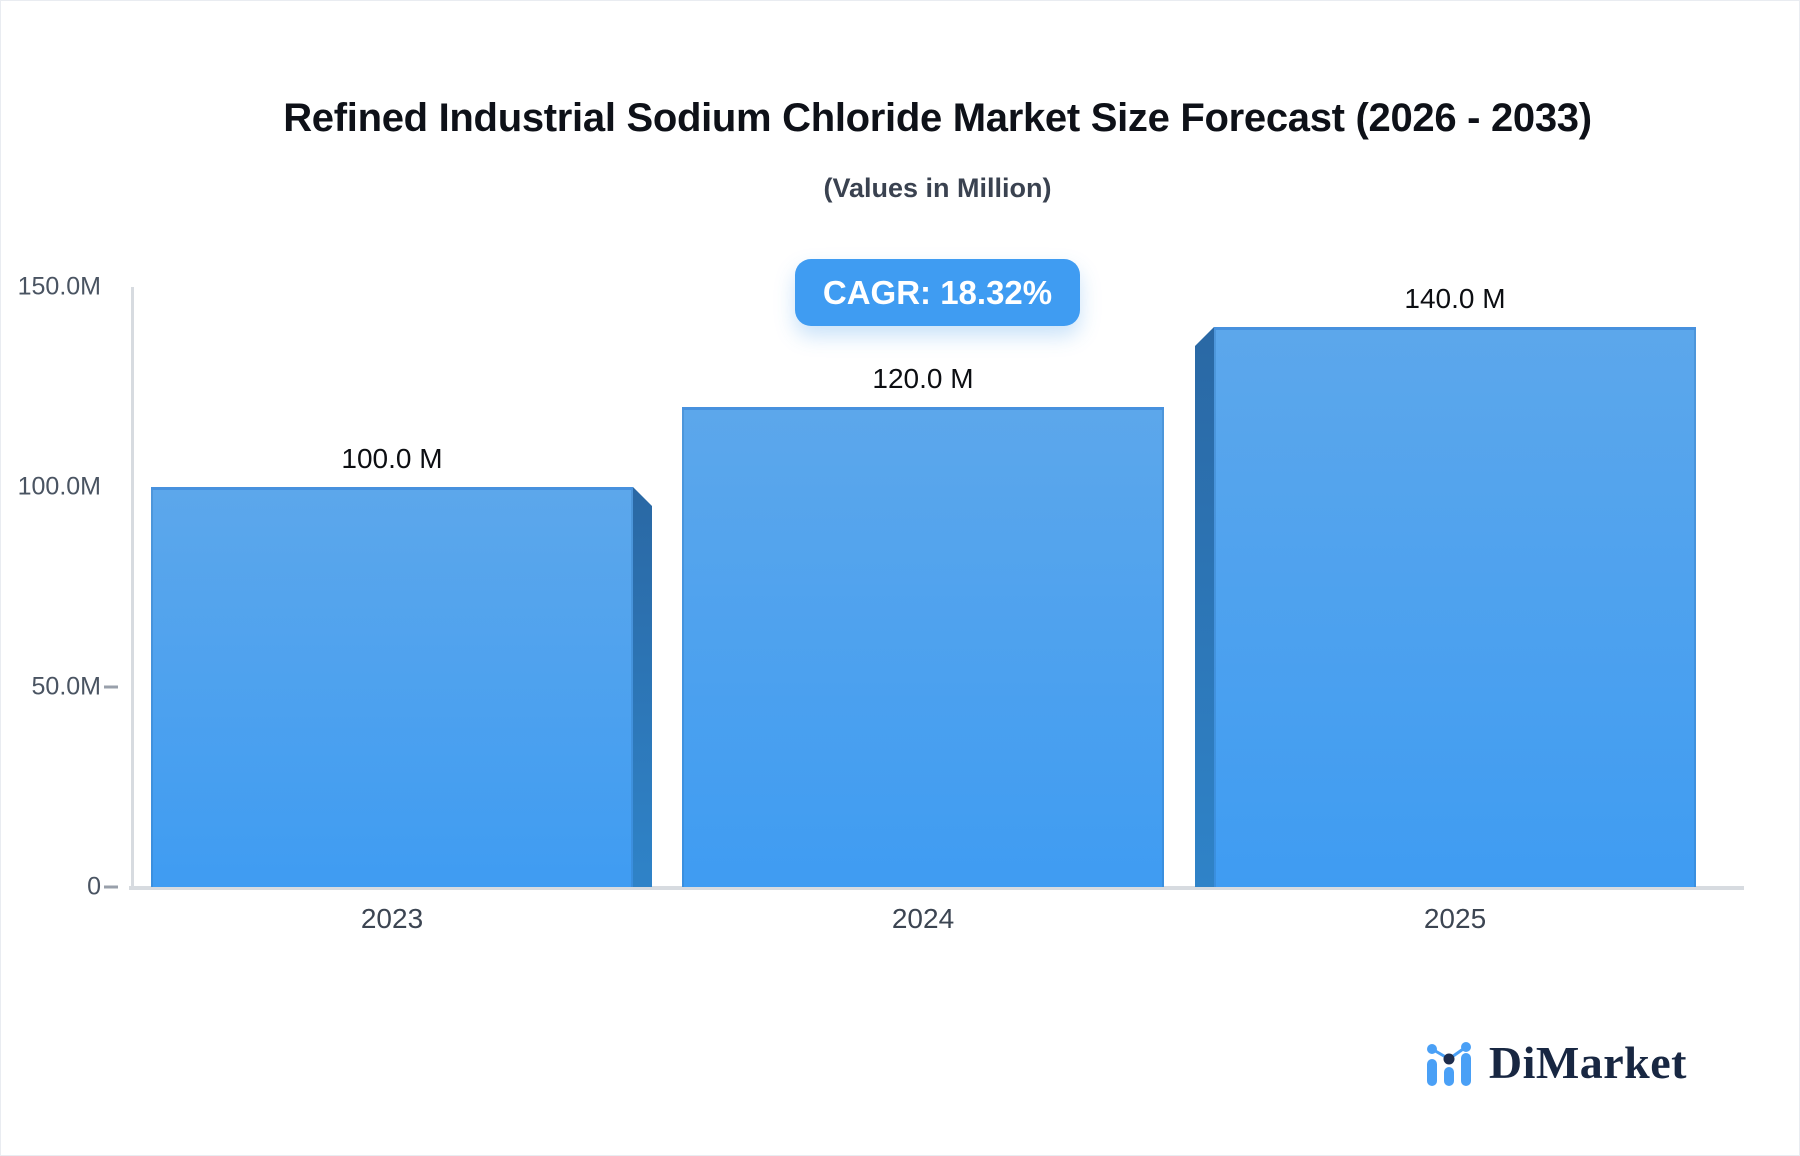 This screenshot has height=1156, width=1800. Describe the element at coordinates (1455, 918) in the screenshot. I see `x-tick-label: 2025` at that location.